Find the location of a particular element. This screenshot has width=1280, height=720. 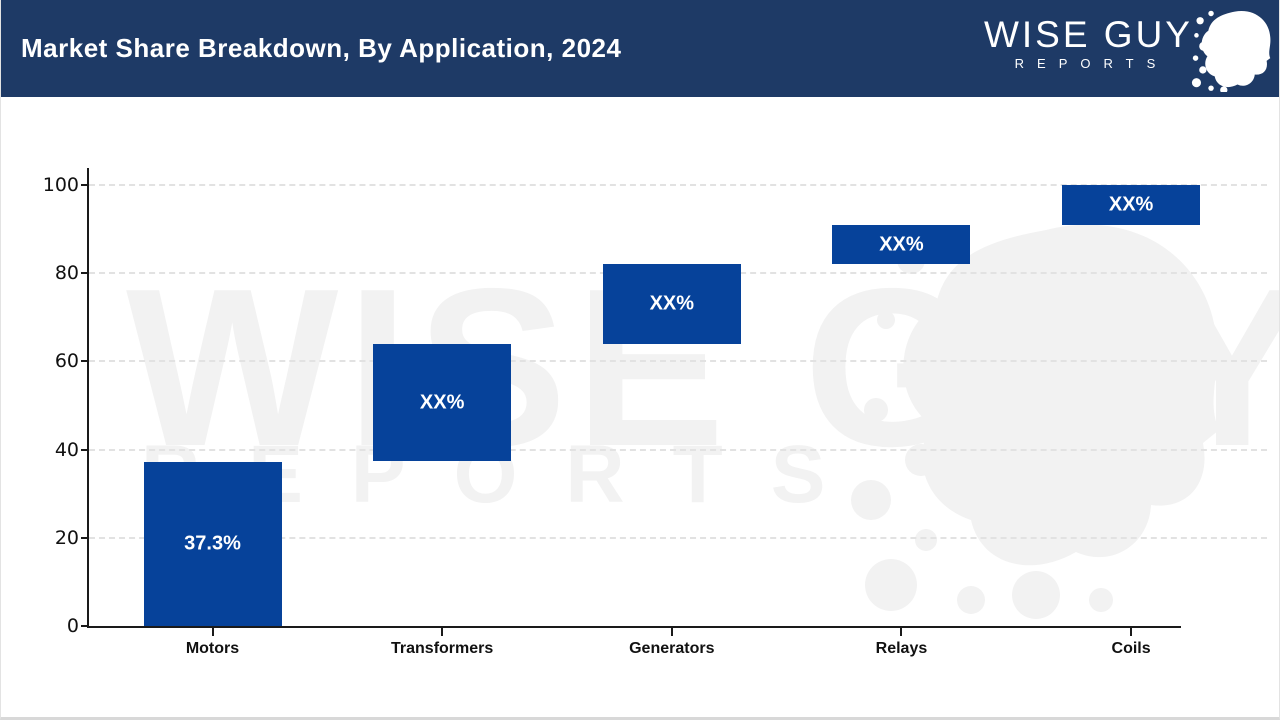

y-tick-label: 0 is located at coordinates (72, 626).